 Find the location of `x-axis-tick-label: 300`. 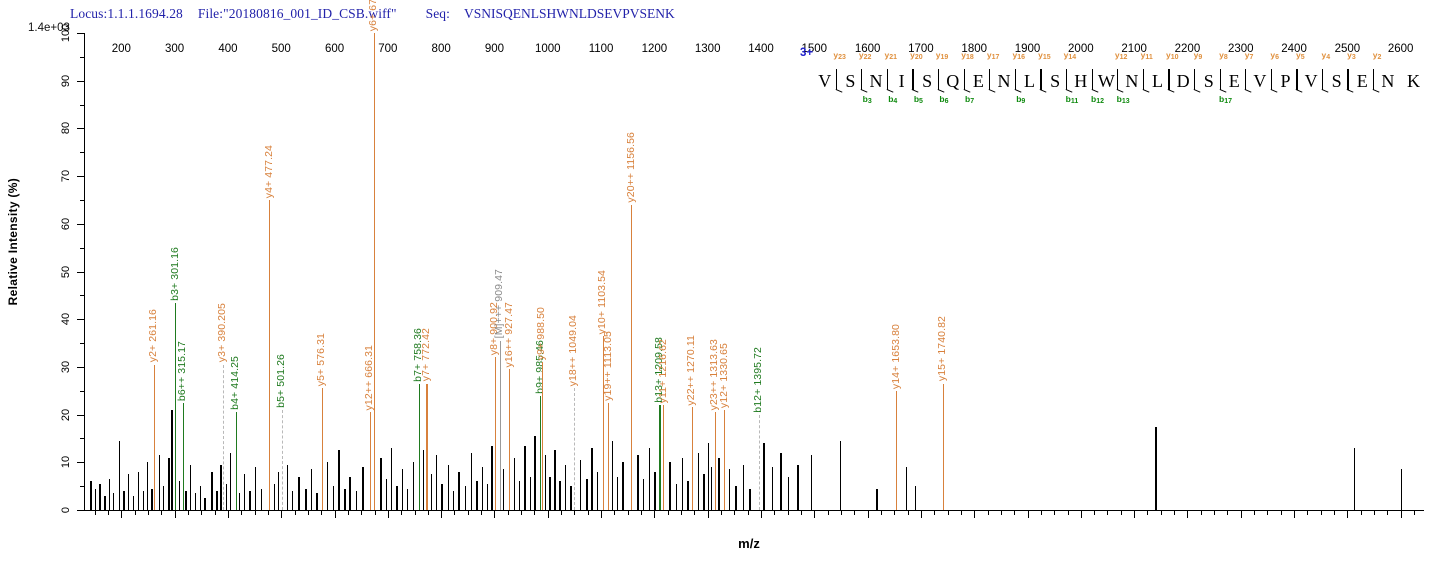

x-axis-tick-label: 300 is located at coordinates (175, 49).